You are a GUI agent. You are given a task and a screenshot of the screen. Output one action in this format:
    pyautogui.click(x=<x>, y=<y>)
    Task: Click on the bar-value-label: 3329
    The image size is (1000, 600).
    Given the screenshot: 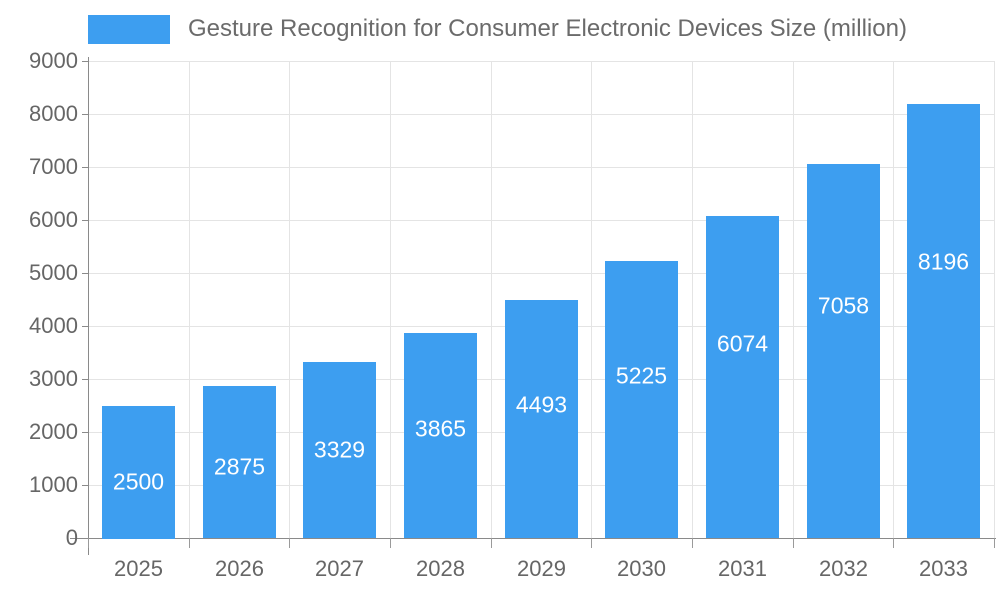 What is the action you would take?
    pyautogui.click(x=339, y=449)
    